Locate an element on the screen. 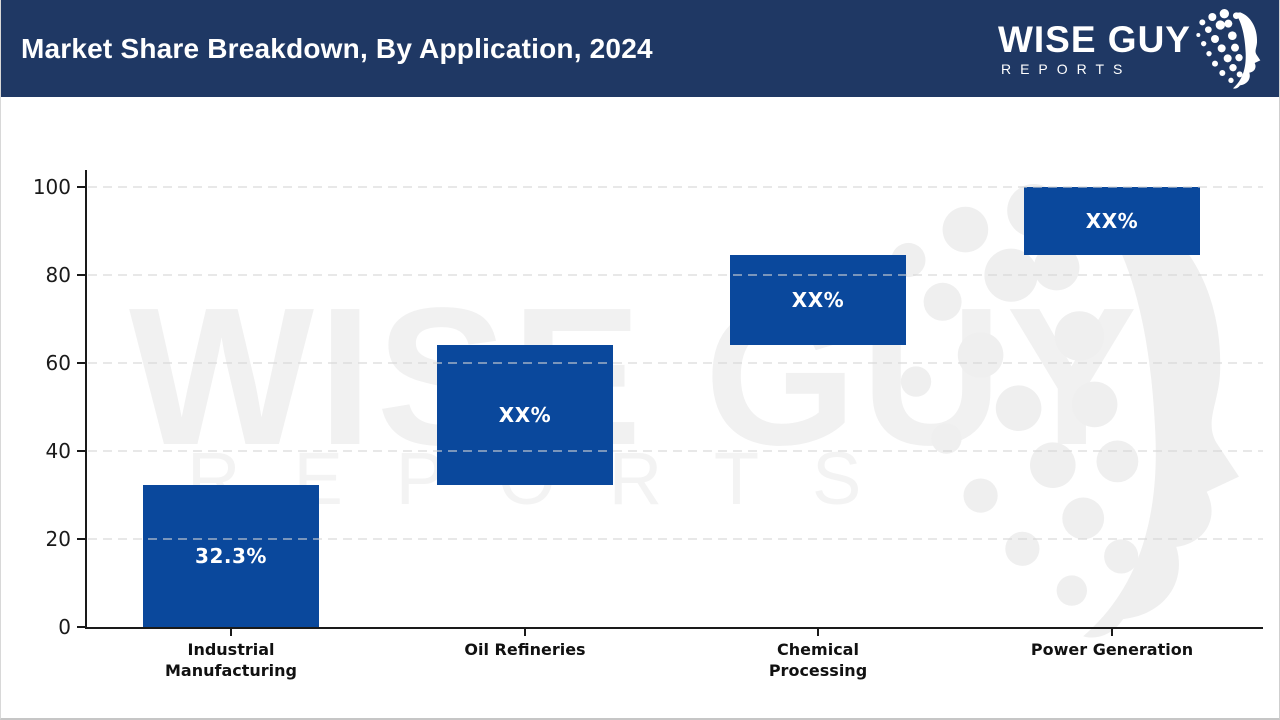 Image resolution: width=1280 pixels, height=720 pixels. x-category-label: Power Generation is located at coordinates (1112, 649).